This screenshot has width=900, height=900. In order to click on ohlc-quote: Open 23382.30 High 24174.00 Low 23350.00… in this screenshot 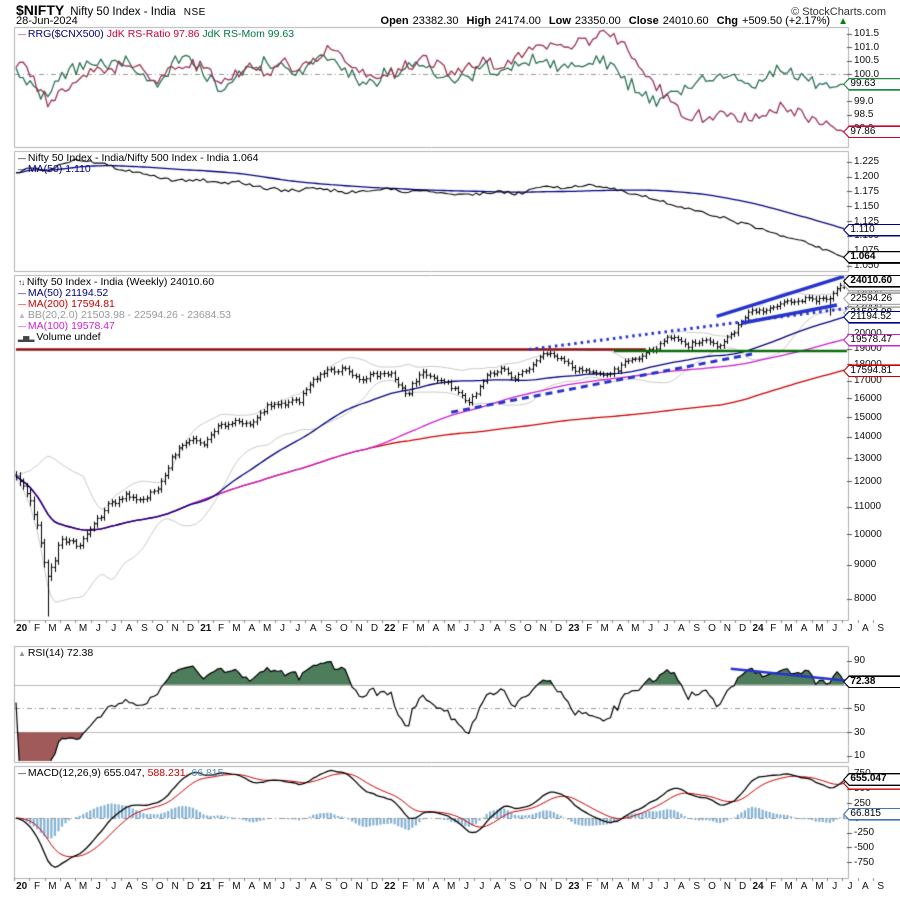, I will do `click(614, 21)`.